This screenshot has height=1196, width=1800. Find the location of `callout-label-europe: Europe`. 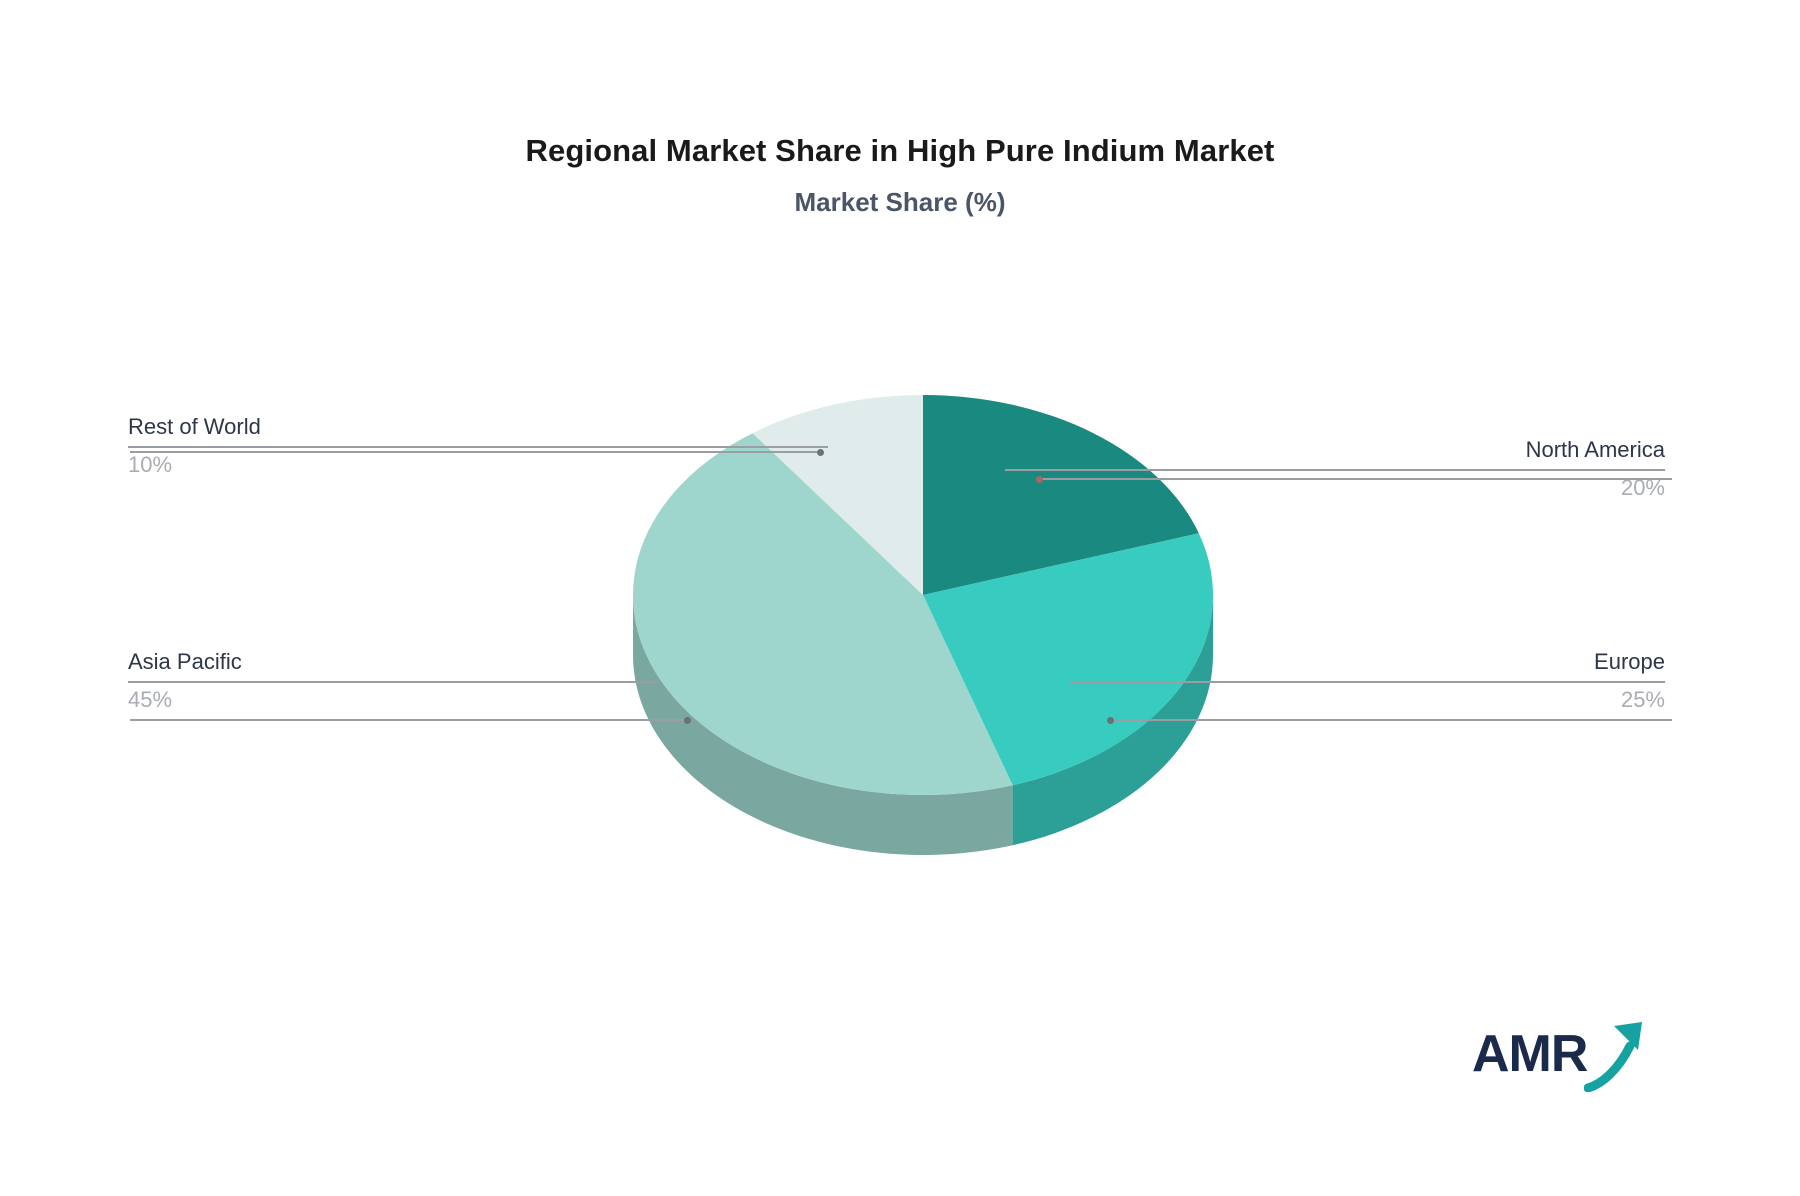

callout-label-europe: Europe is located at coordinates (1629, 661).